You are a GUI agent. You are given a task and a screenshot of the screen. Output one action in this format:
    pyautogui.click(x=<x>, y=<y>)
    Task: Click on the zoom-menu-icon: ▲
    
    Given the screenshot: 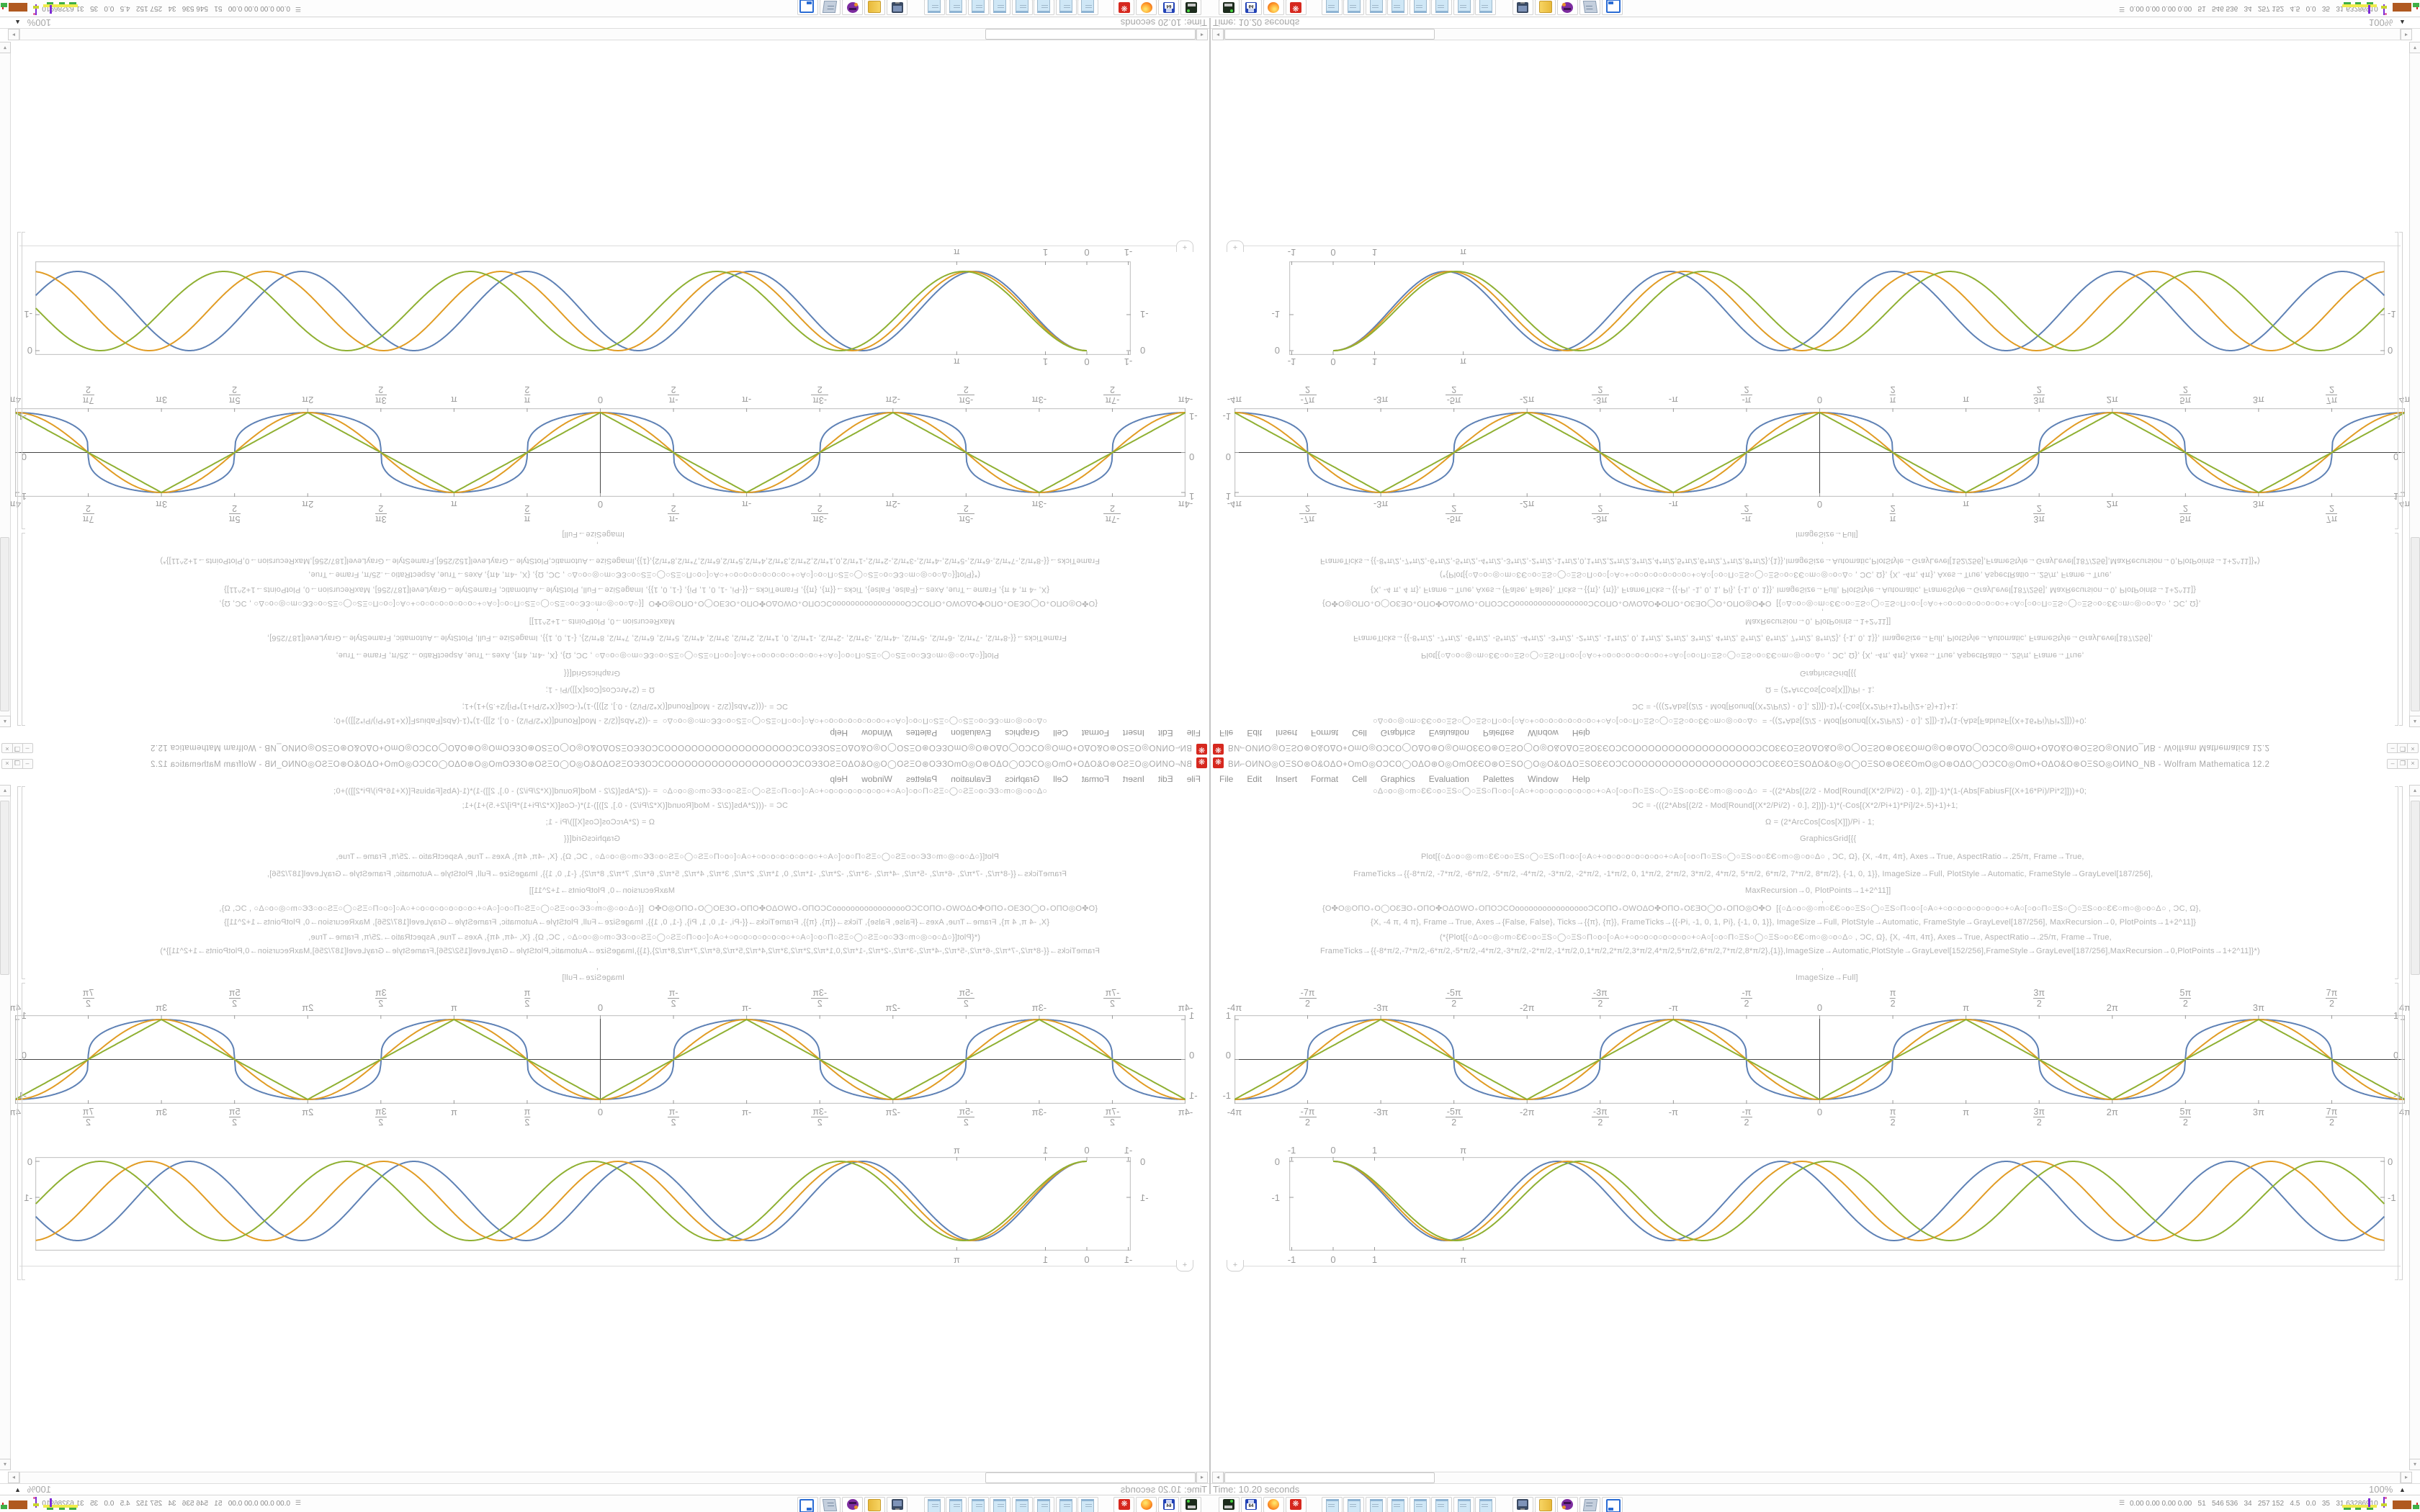 What is the action you would take?
    pyautogui.click(x=17, y=1489)
    